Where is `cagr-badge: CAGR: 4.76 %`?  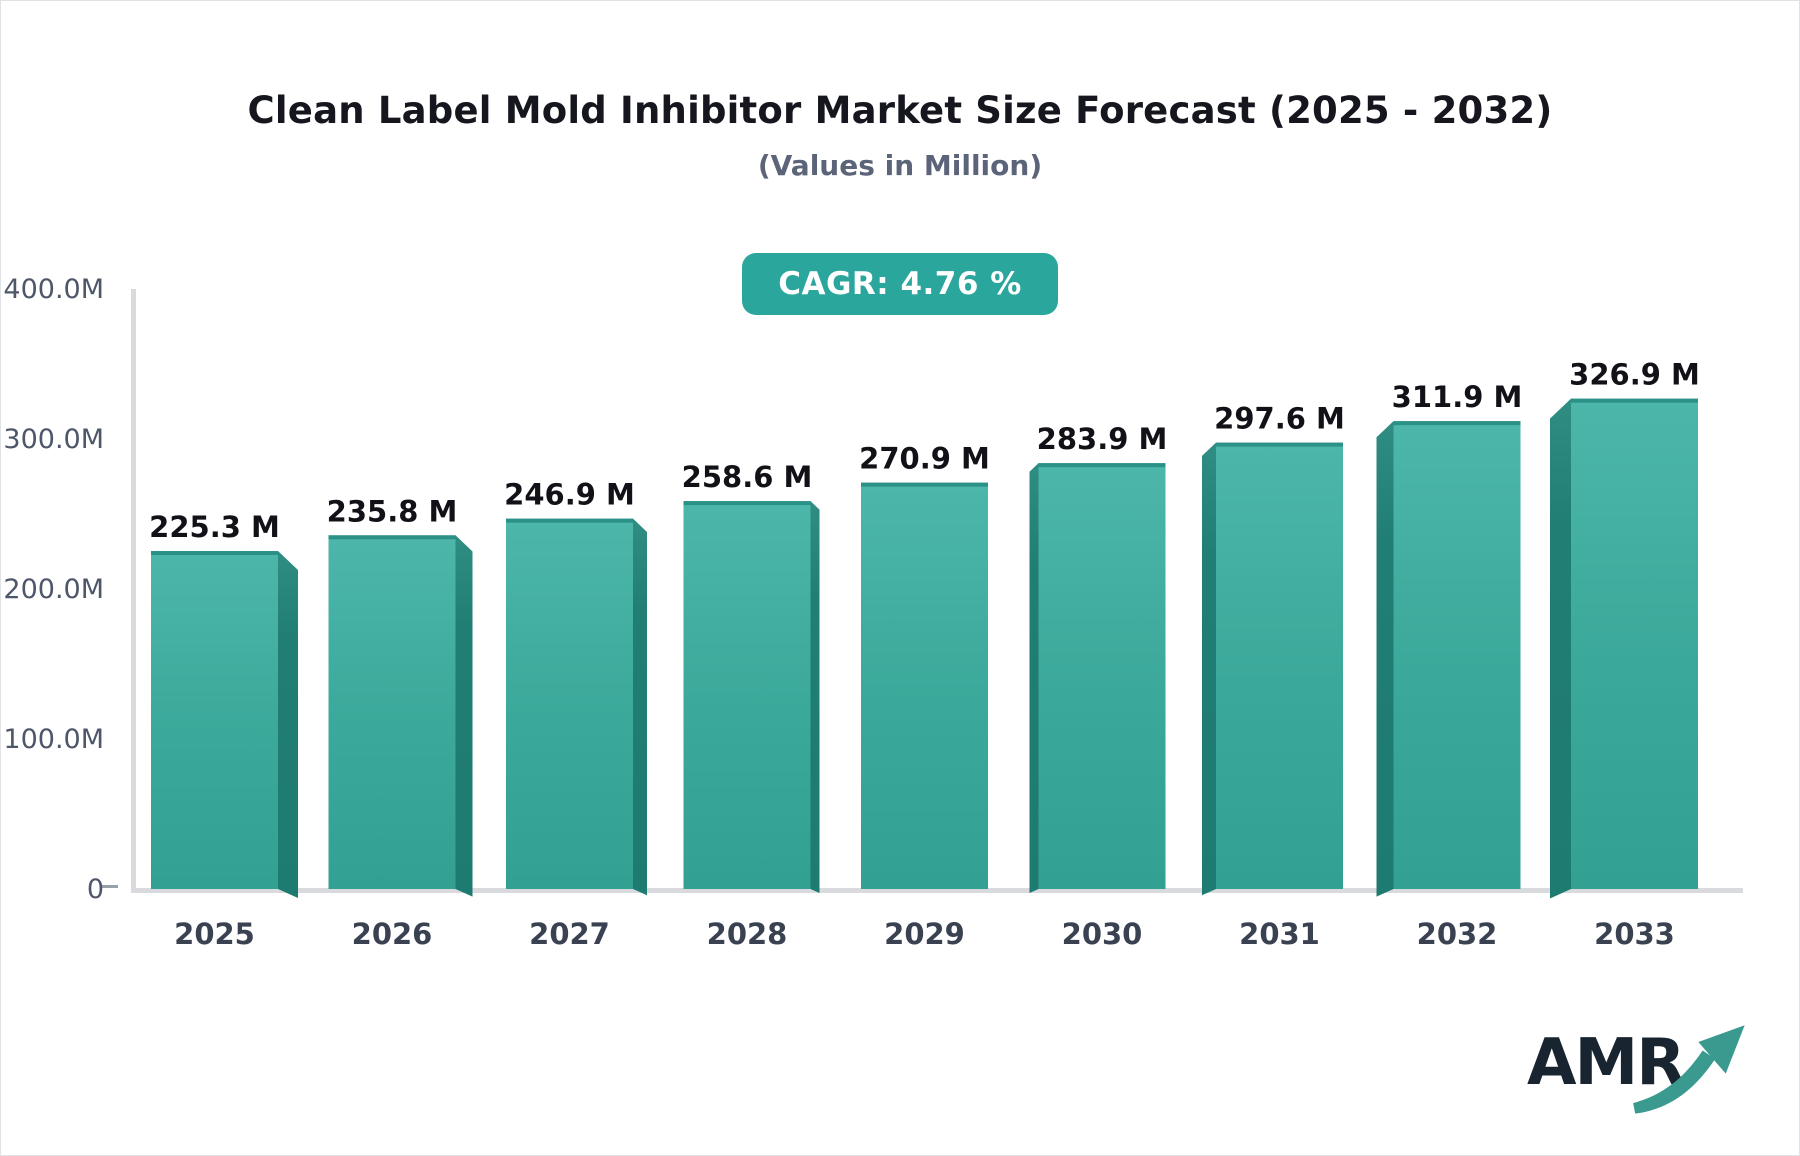
cagr-badge: CAGR: 4.76 % is located at coordinates (900, 284).